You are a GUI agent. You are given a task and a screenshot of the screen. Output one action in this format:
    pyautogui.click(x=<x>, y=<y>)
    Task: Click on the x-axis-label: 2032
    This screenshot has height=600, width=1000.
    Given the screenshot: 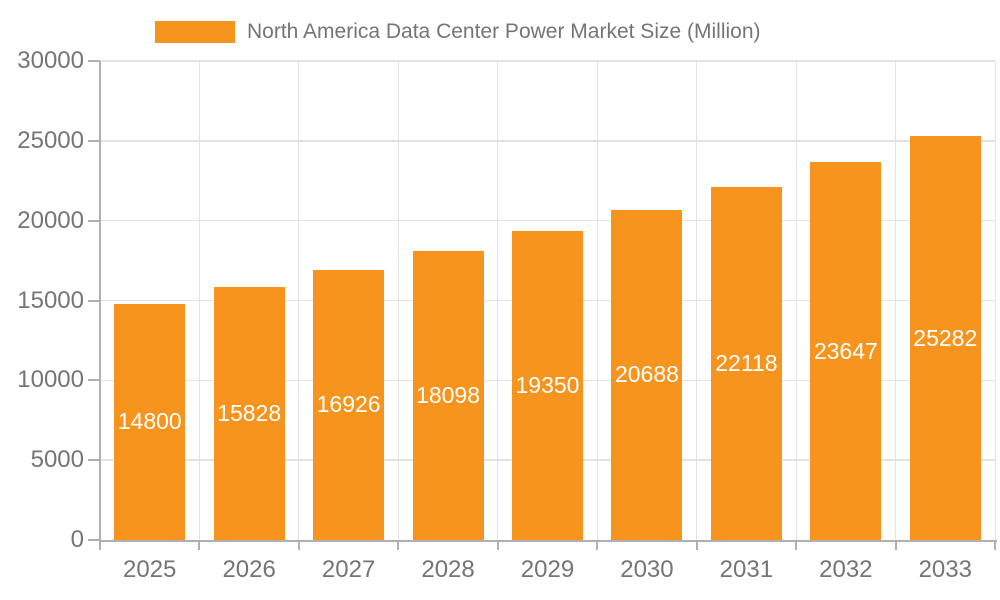 What is the action you would take?
    pyautogui.click(x=846, y=569)
    